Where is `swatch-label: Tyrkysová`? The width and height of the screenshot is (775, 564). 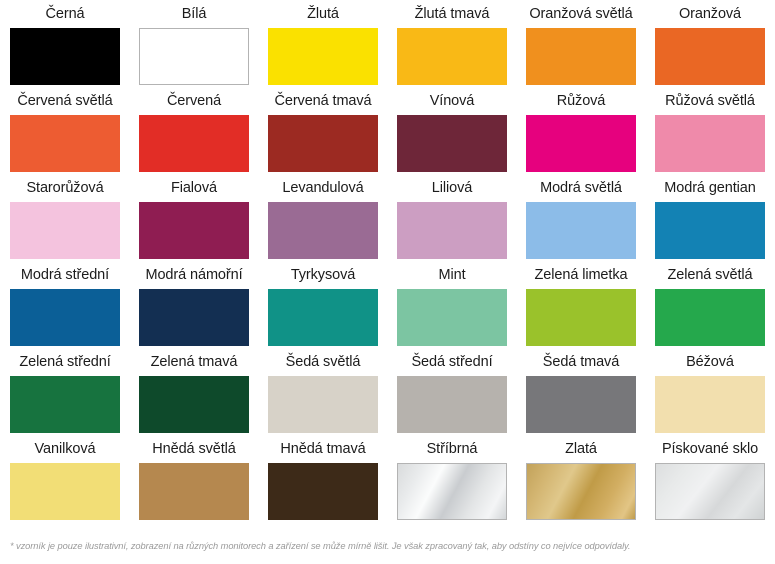 swatch-label: Tyrkysová is located at coordinates (323, 275).